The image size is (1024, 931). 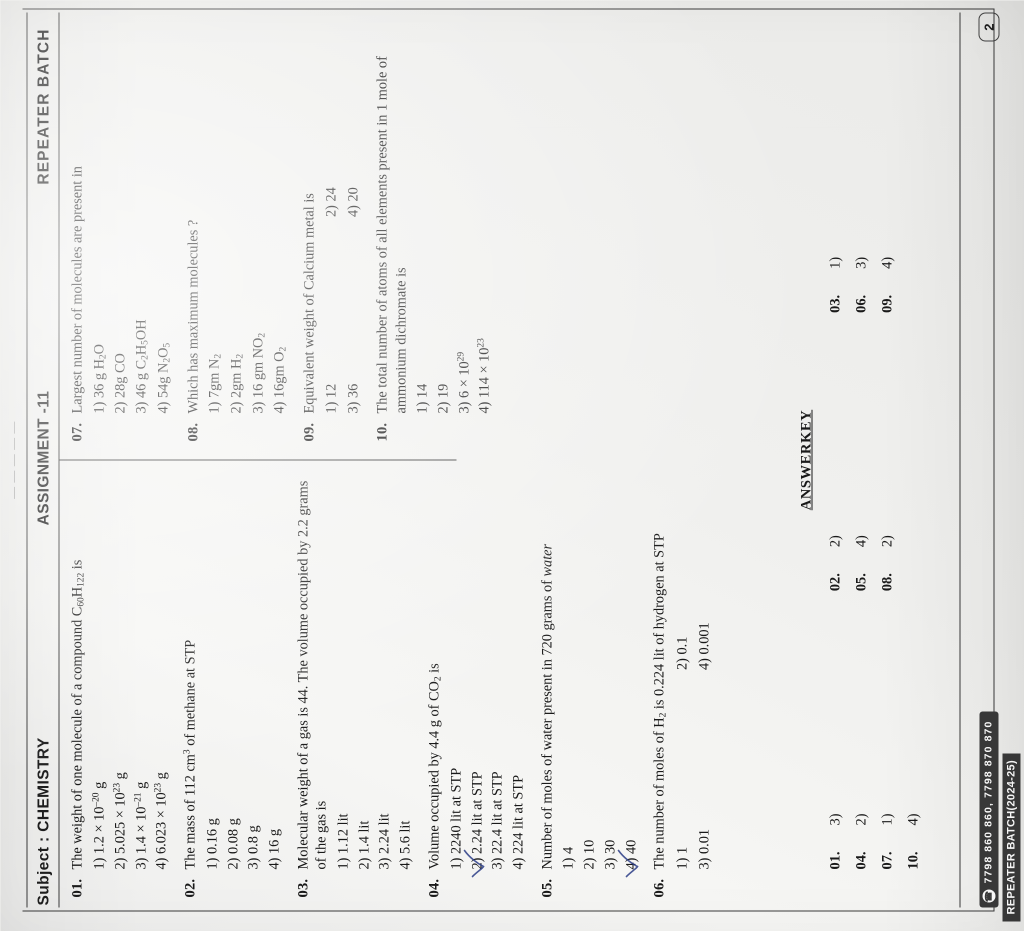 I want to click on answer-key-question-number: 06., so click(x=861, y=303).